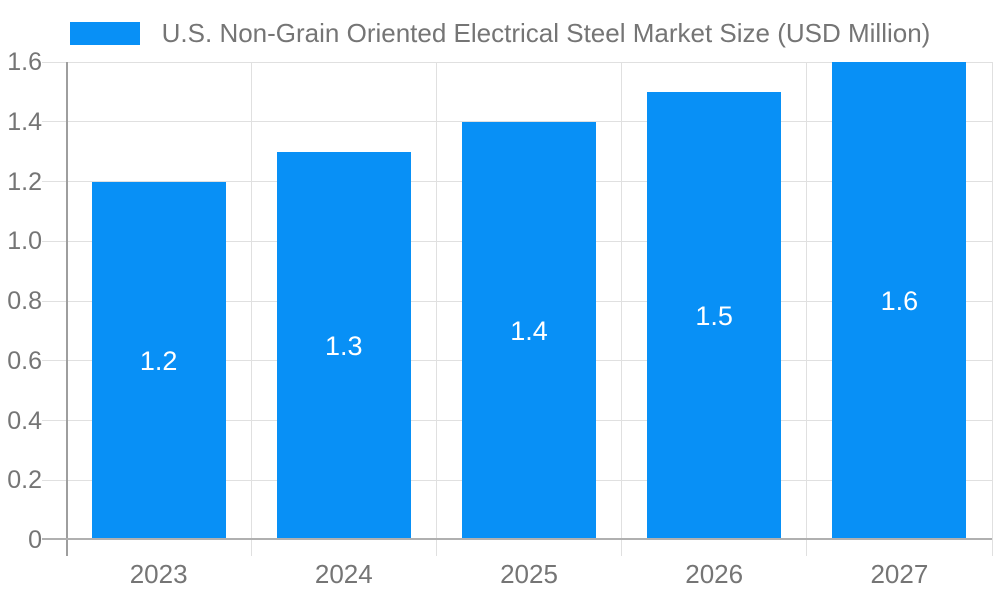 The width and height of the screenshot is (1000, 600). I want to click on bar-value-label: 1.4, so click(529, 330).